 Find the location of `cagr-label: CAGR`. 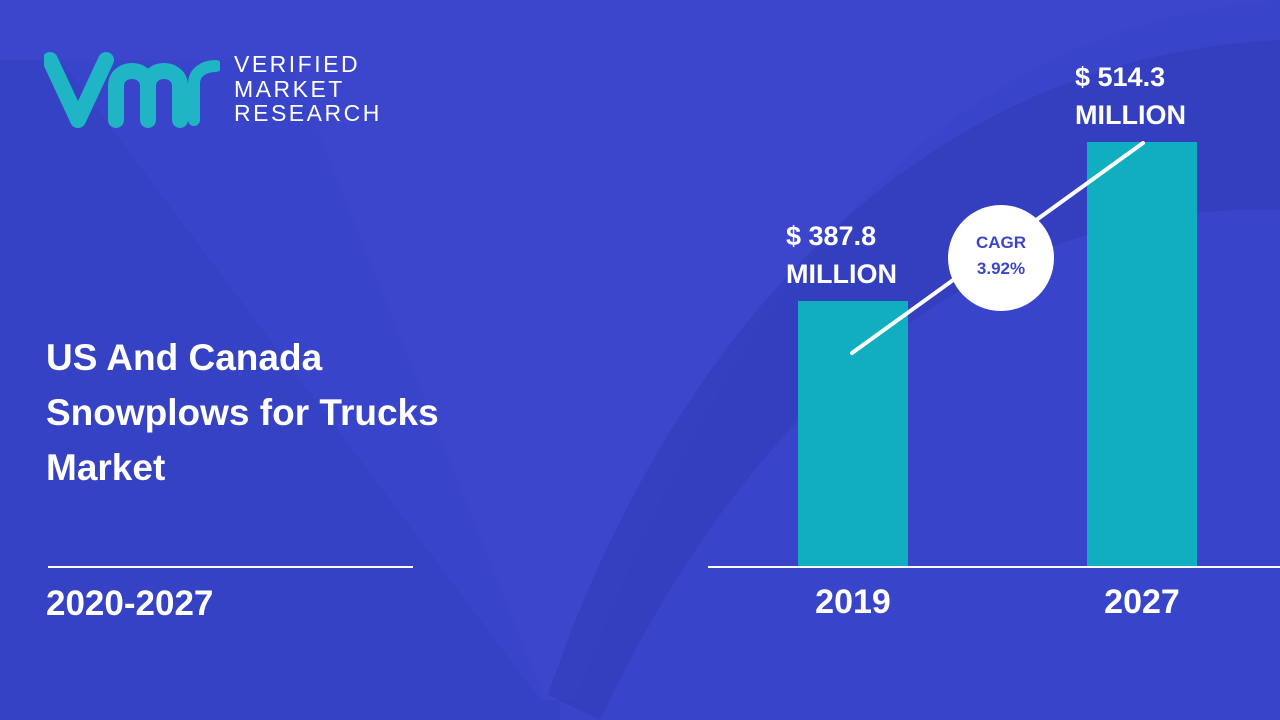

cagr-label: CAGR is located at coordinates (1001, 242).